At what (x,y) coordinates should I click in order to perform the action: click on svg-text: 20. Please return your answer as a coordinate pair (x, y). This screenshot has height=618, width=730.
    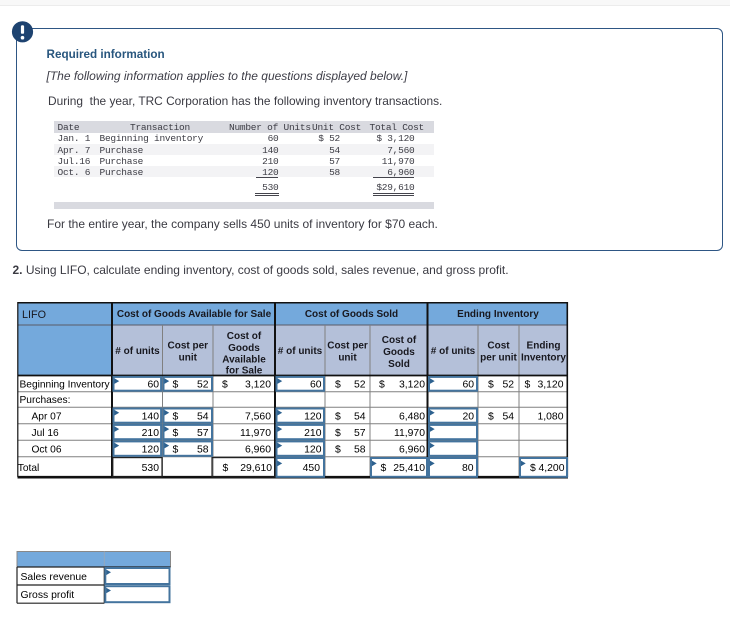
    Looking at the image, I should click on (468, 417).